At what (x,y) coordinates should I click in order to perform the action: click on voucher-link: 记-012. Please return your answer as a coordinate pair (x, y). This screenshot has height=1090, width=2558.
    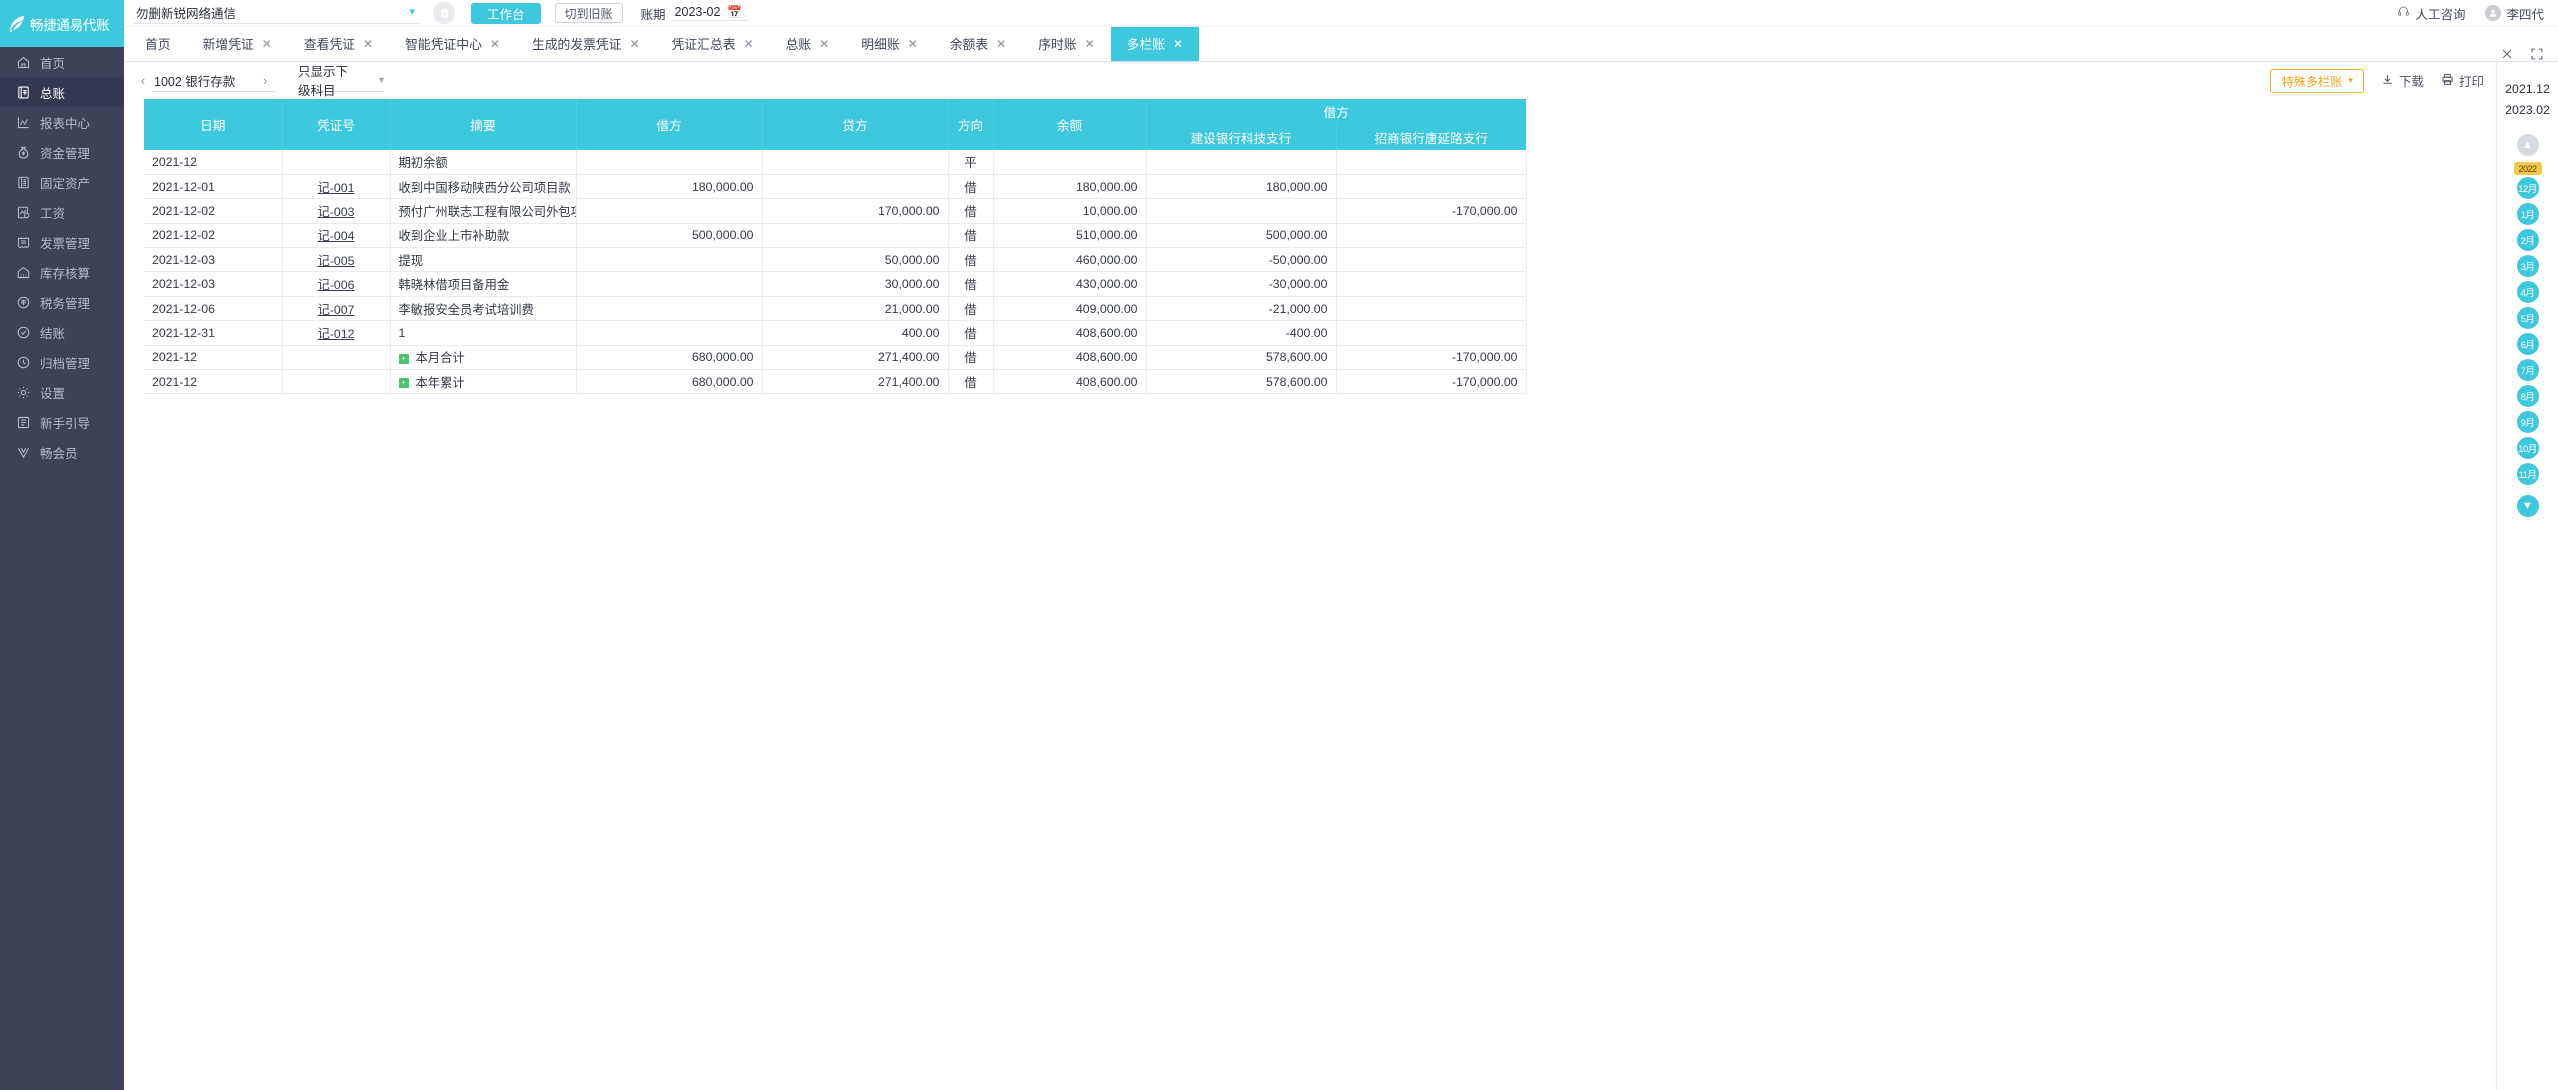
    Looking at the image, I should click on (336, 333).